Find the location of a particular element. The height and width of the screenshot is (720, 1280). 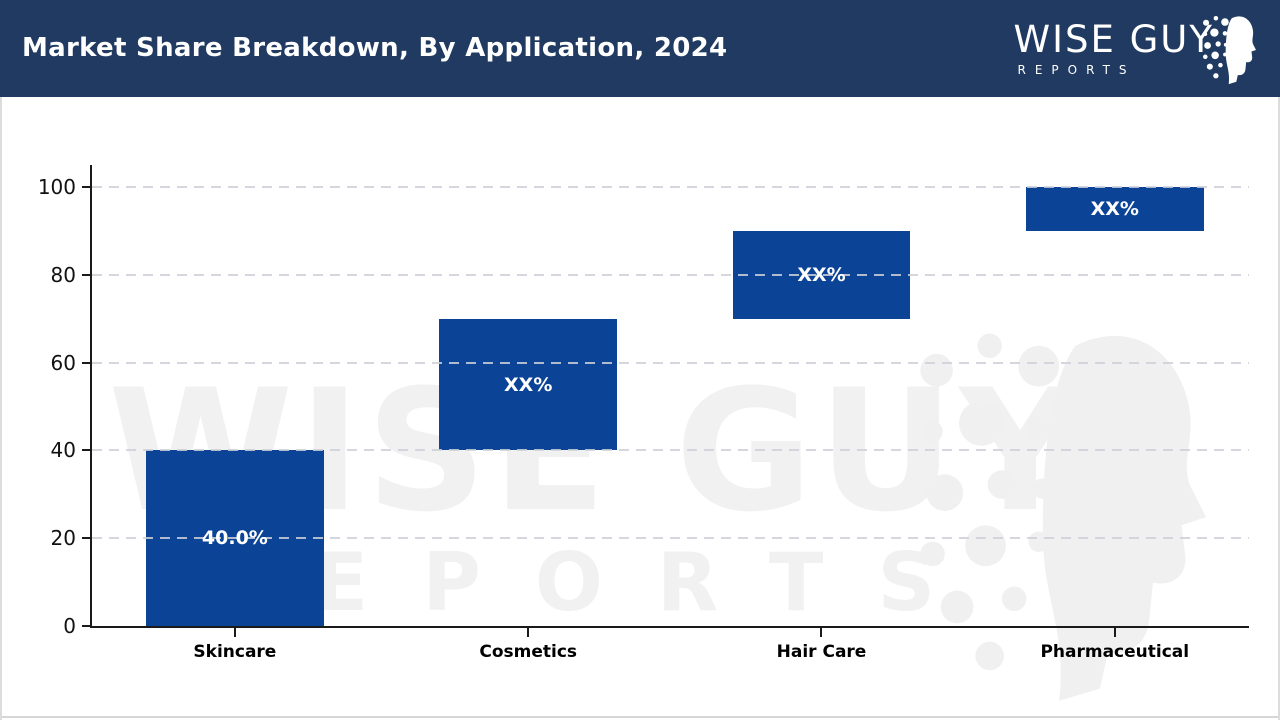

logo-face-icon is located at coordinates (1228, 48).